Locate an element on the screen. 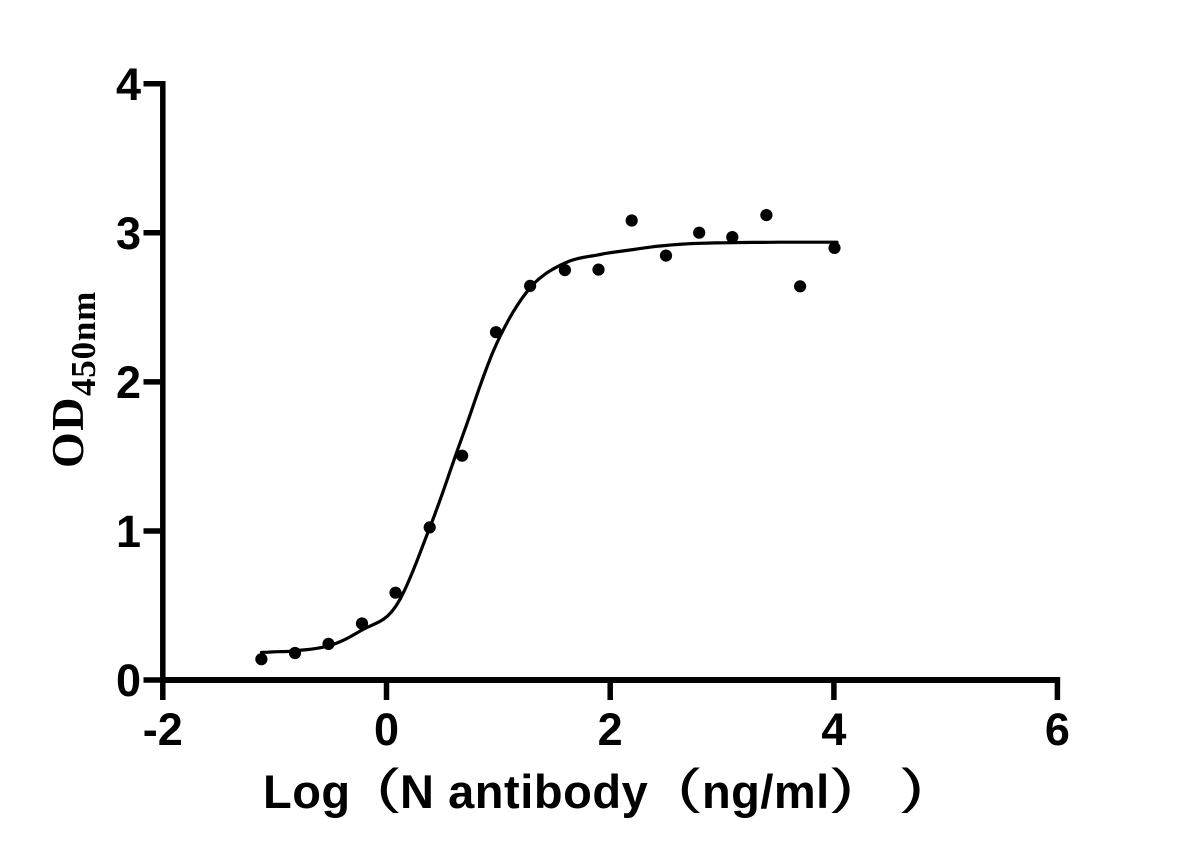 The height and width of the screenshot is (863, 1194). svg-text: 6 is located at coordinates (1057, 729).